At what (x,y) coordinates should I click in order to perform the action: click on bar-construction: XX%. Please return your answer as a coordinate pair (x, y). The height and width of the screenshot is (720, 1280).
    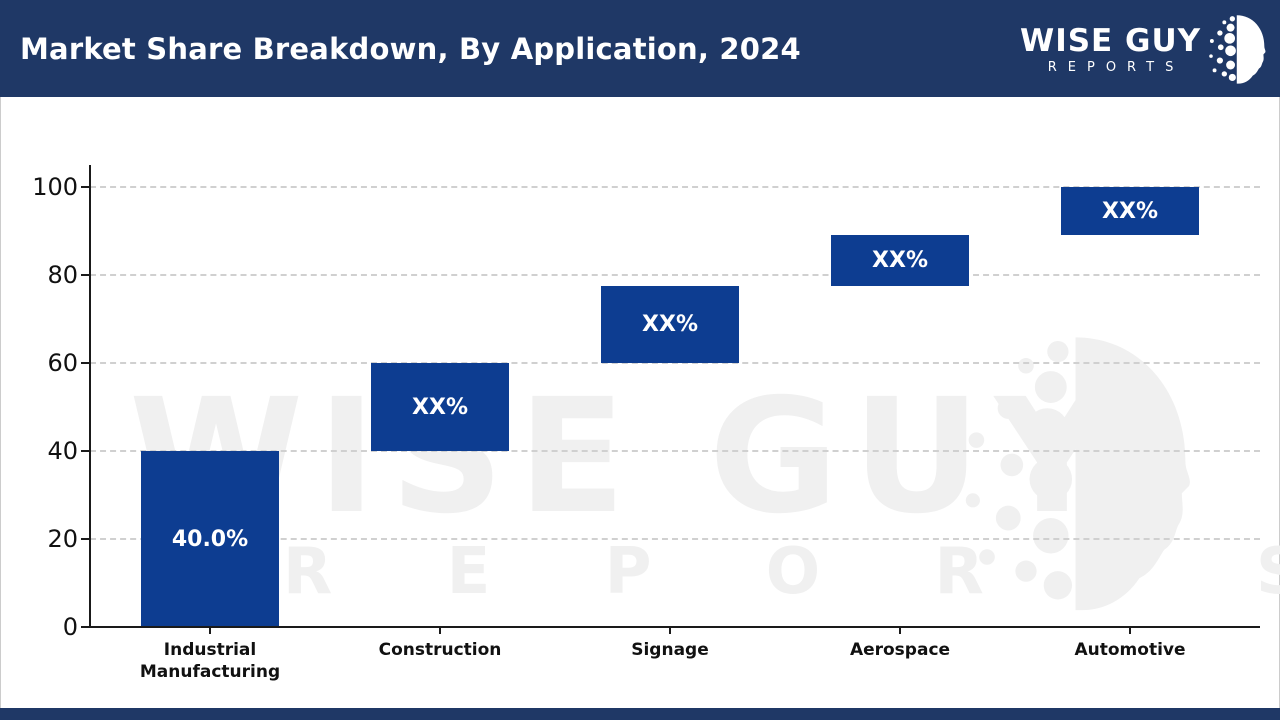
    Looking at the image, I should click on (440, 407).